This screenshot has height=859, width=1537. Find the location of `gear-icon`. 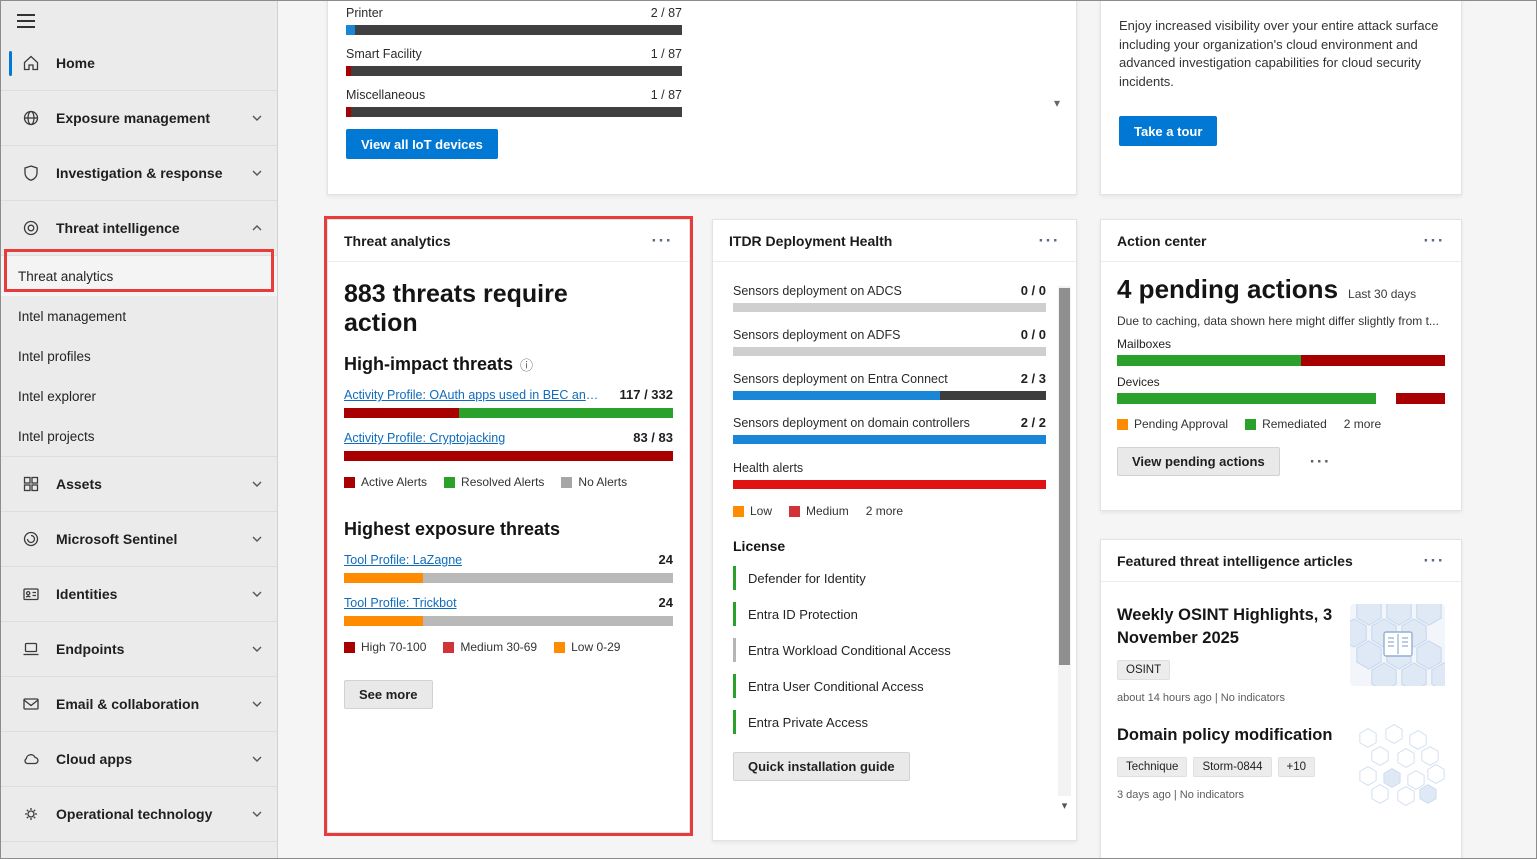

gear-icon is located at coordinates (31, 814).